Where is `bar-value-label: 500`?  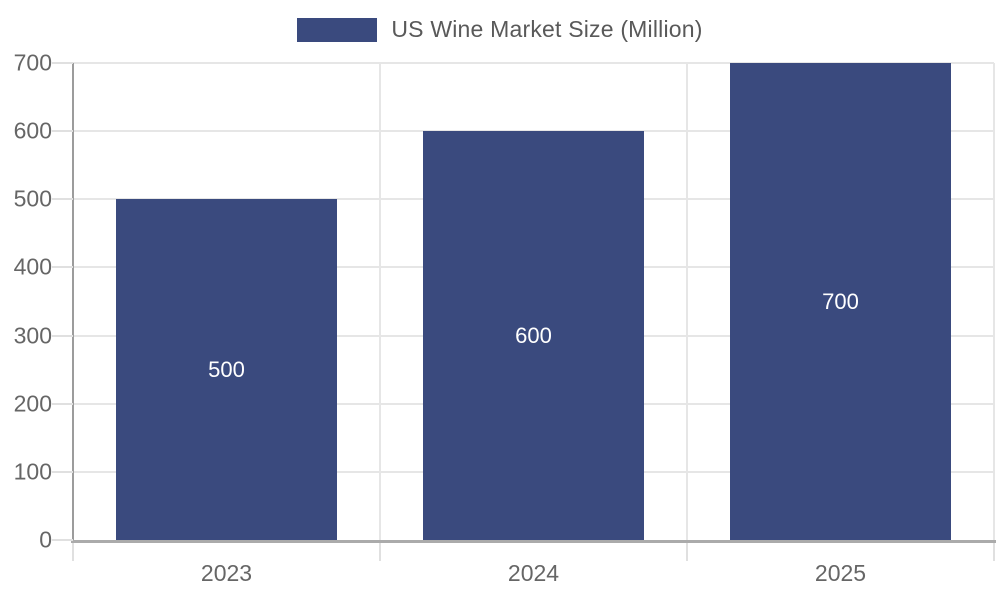
bar-value-label: 500 is located at coordinates (226, 369).